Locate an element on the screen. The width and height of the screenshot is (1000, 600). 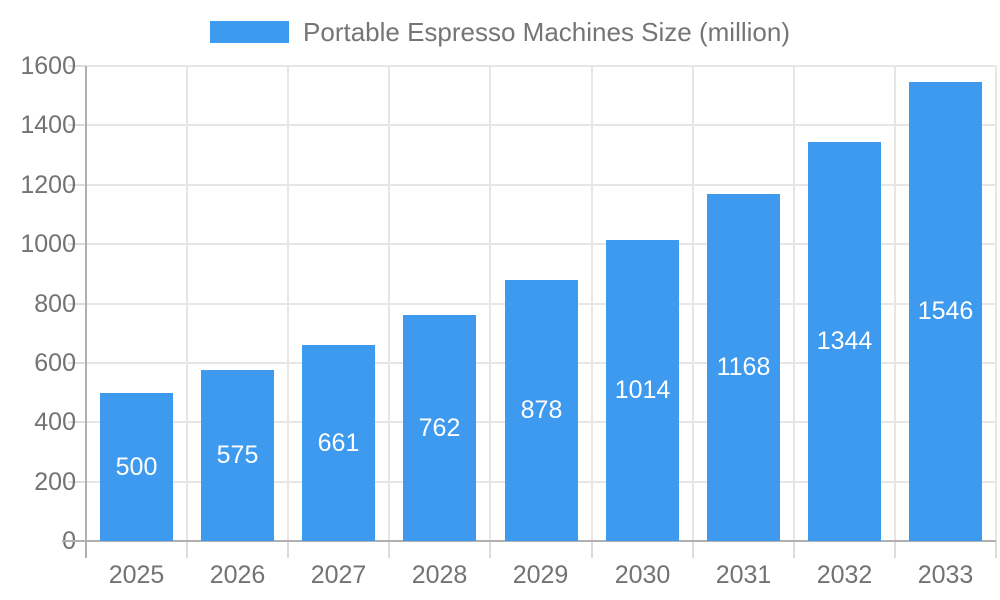
bar: 661 is located at coordinates (338, 443).